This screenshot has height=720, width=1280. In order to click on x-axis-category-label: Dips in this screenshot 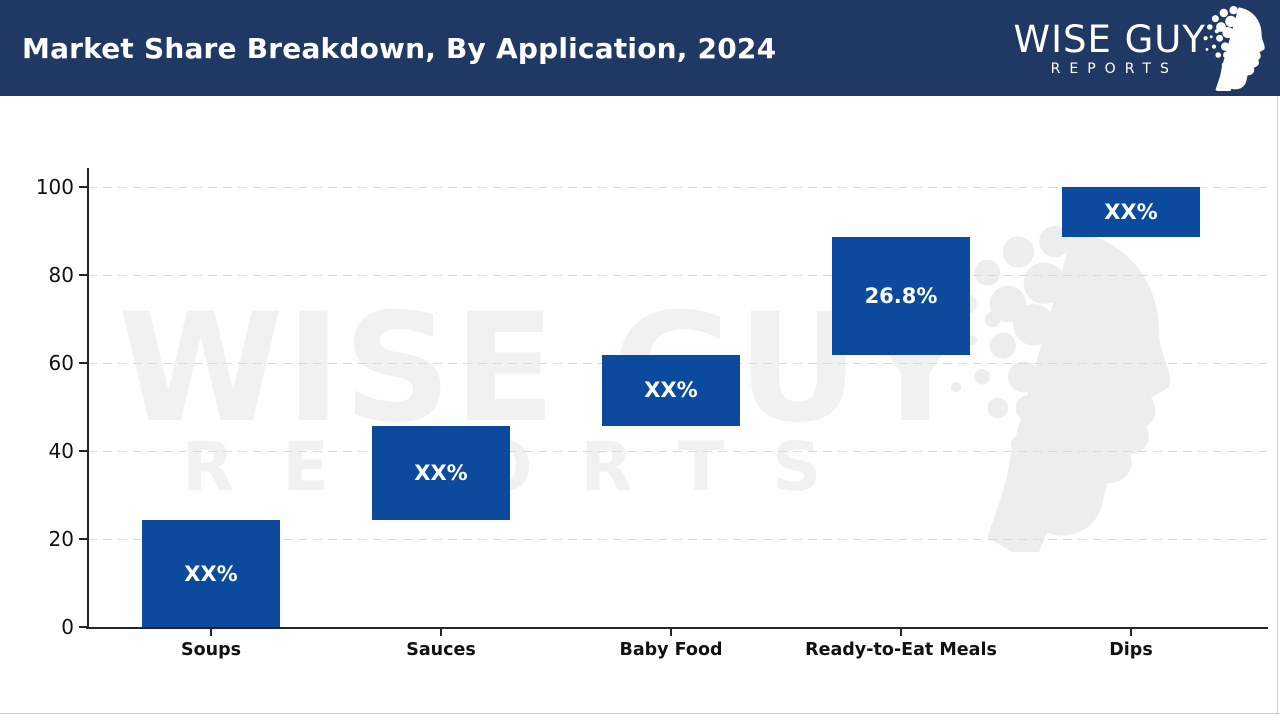, I will do `click(1131, 650)`.